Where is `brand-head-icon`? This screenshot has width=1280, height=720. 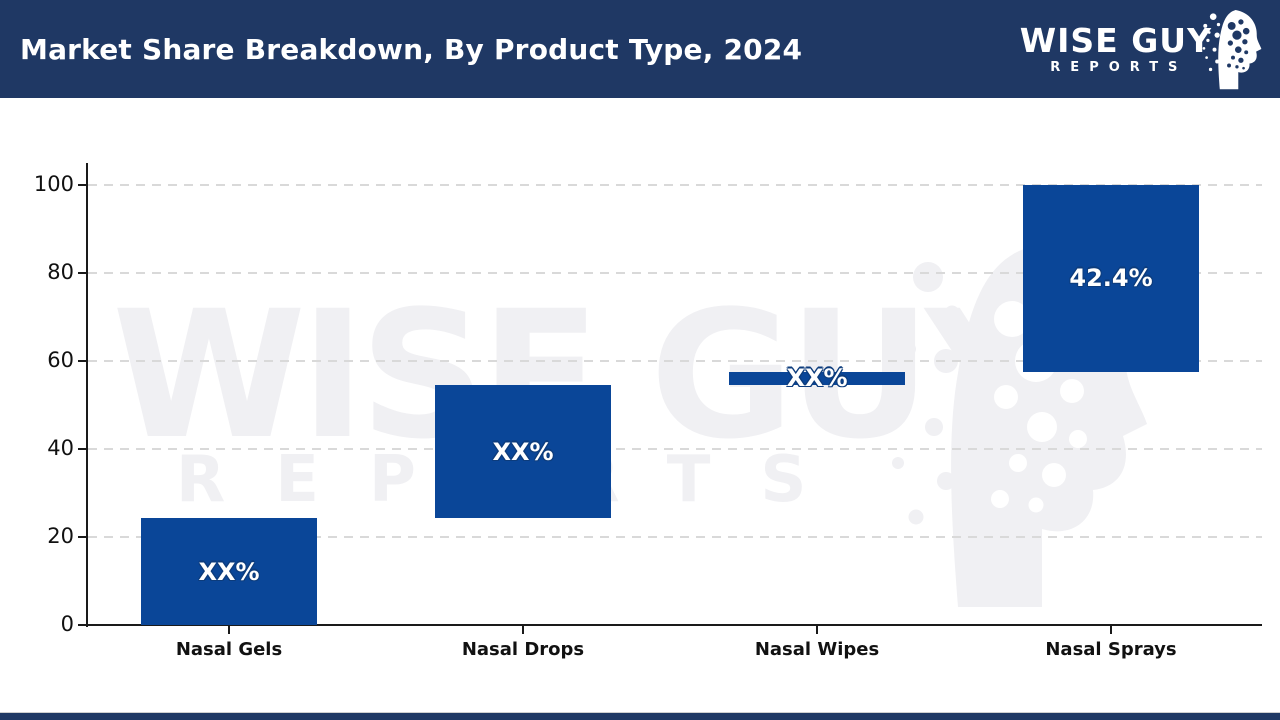
brand-head-icon is located at coordinates (1232, 50).